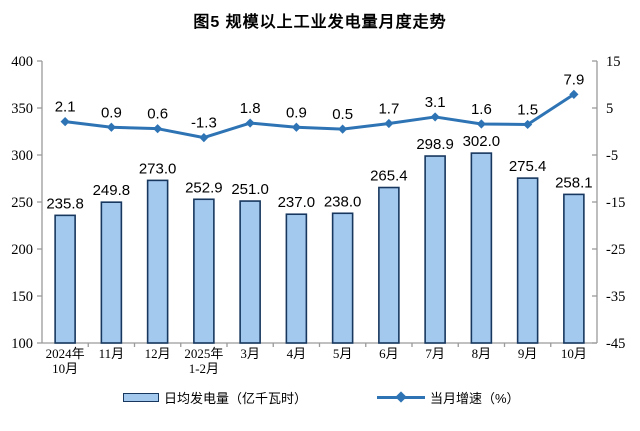  What do you see at coordinates (475, 398) in the screenshot?
I see `legend-label-growth-rate: 当月增速（%）` at bounding box center [475, 398].